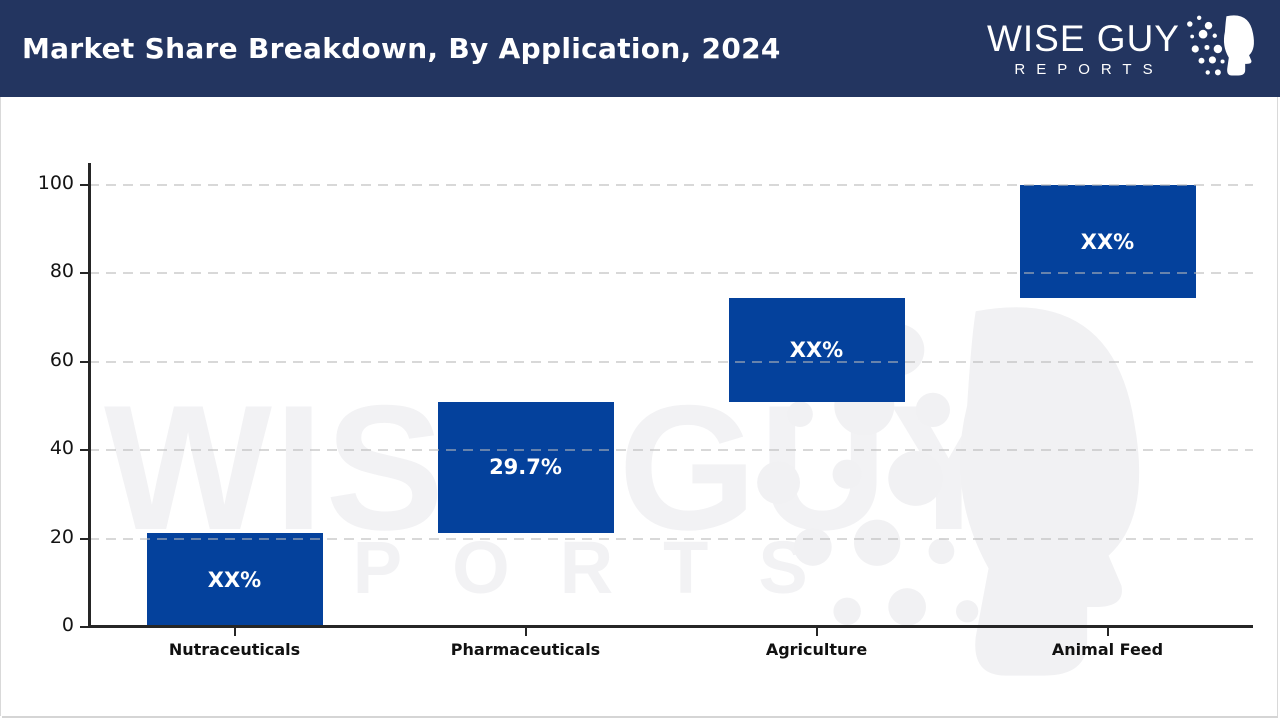 The image size is (1280, 720). Describe the element at coordinates (89, 395) in the screenshot. I see `y-axis` at that location.